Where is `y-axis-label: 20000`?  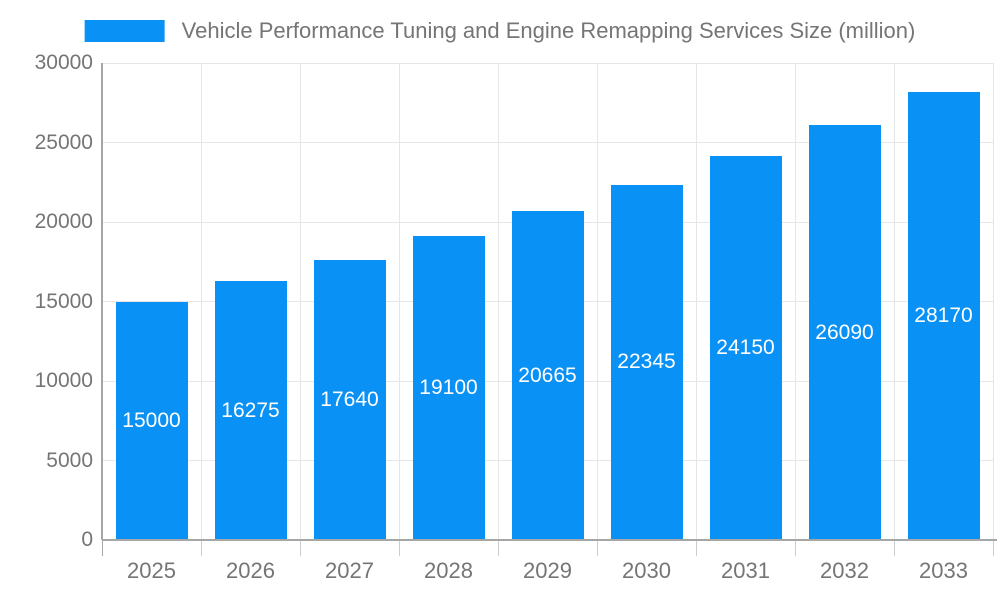
y-axis-label: 20000 is located at coordinates (63, 221).